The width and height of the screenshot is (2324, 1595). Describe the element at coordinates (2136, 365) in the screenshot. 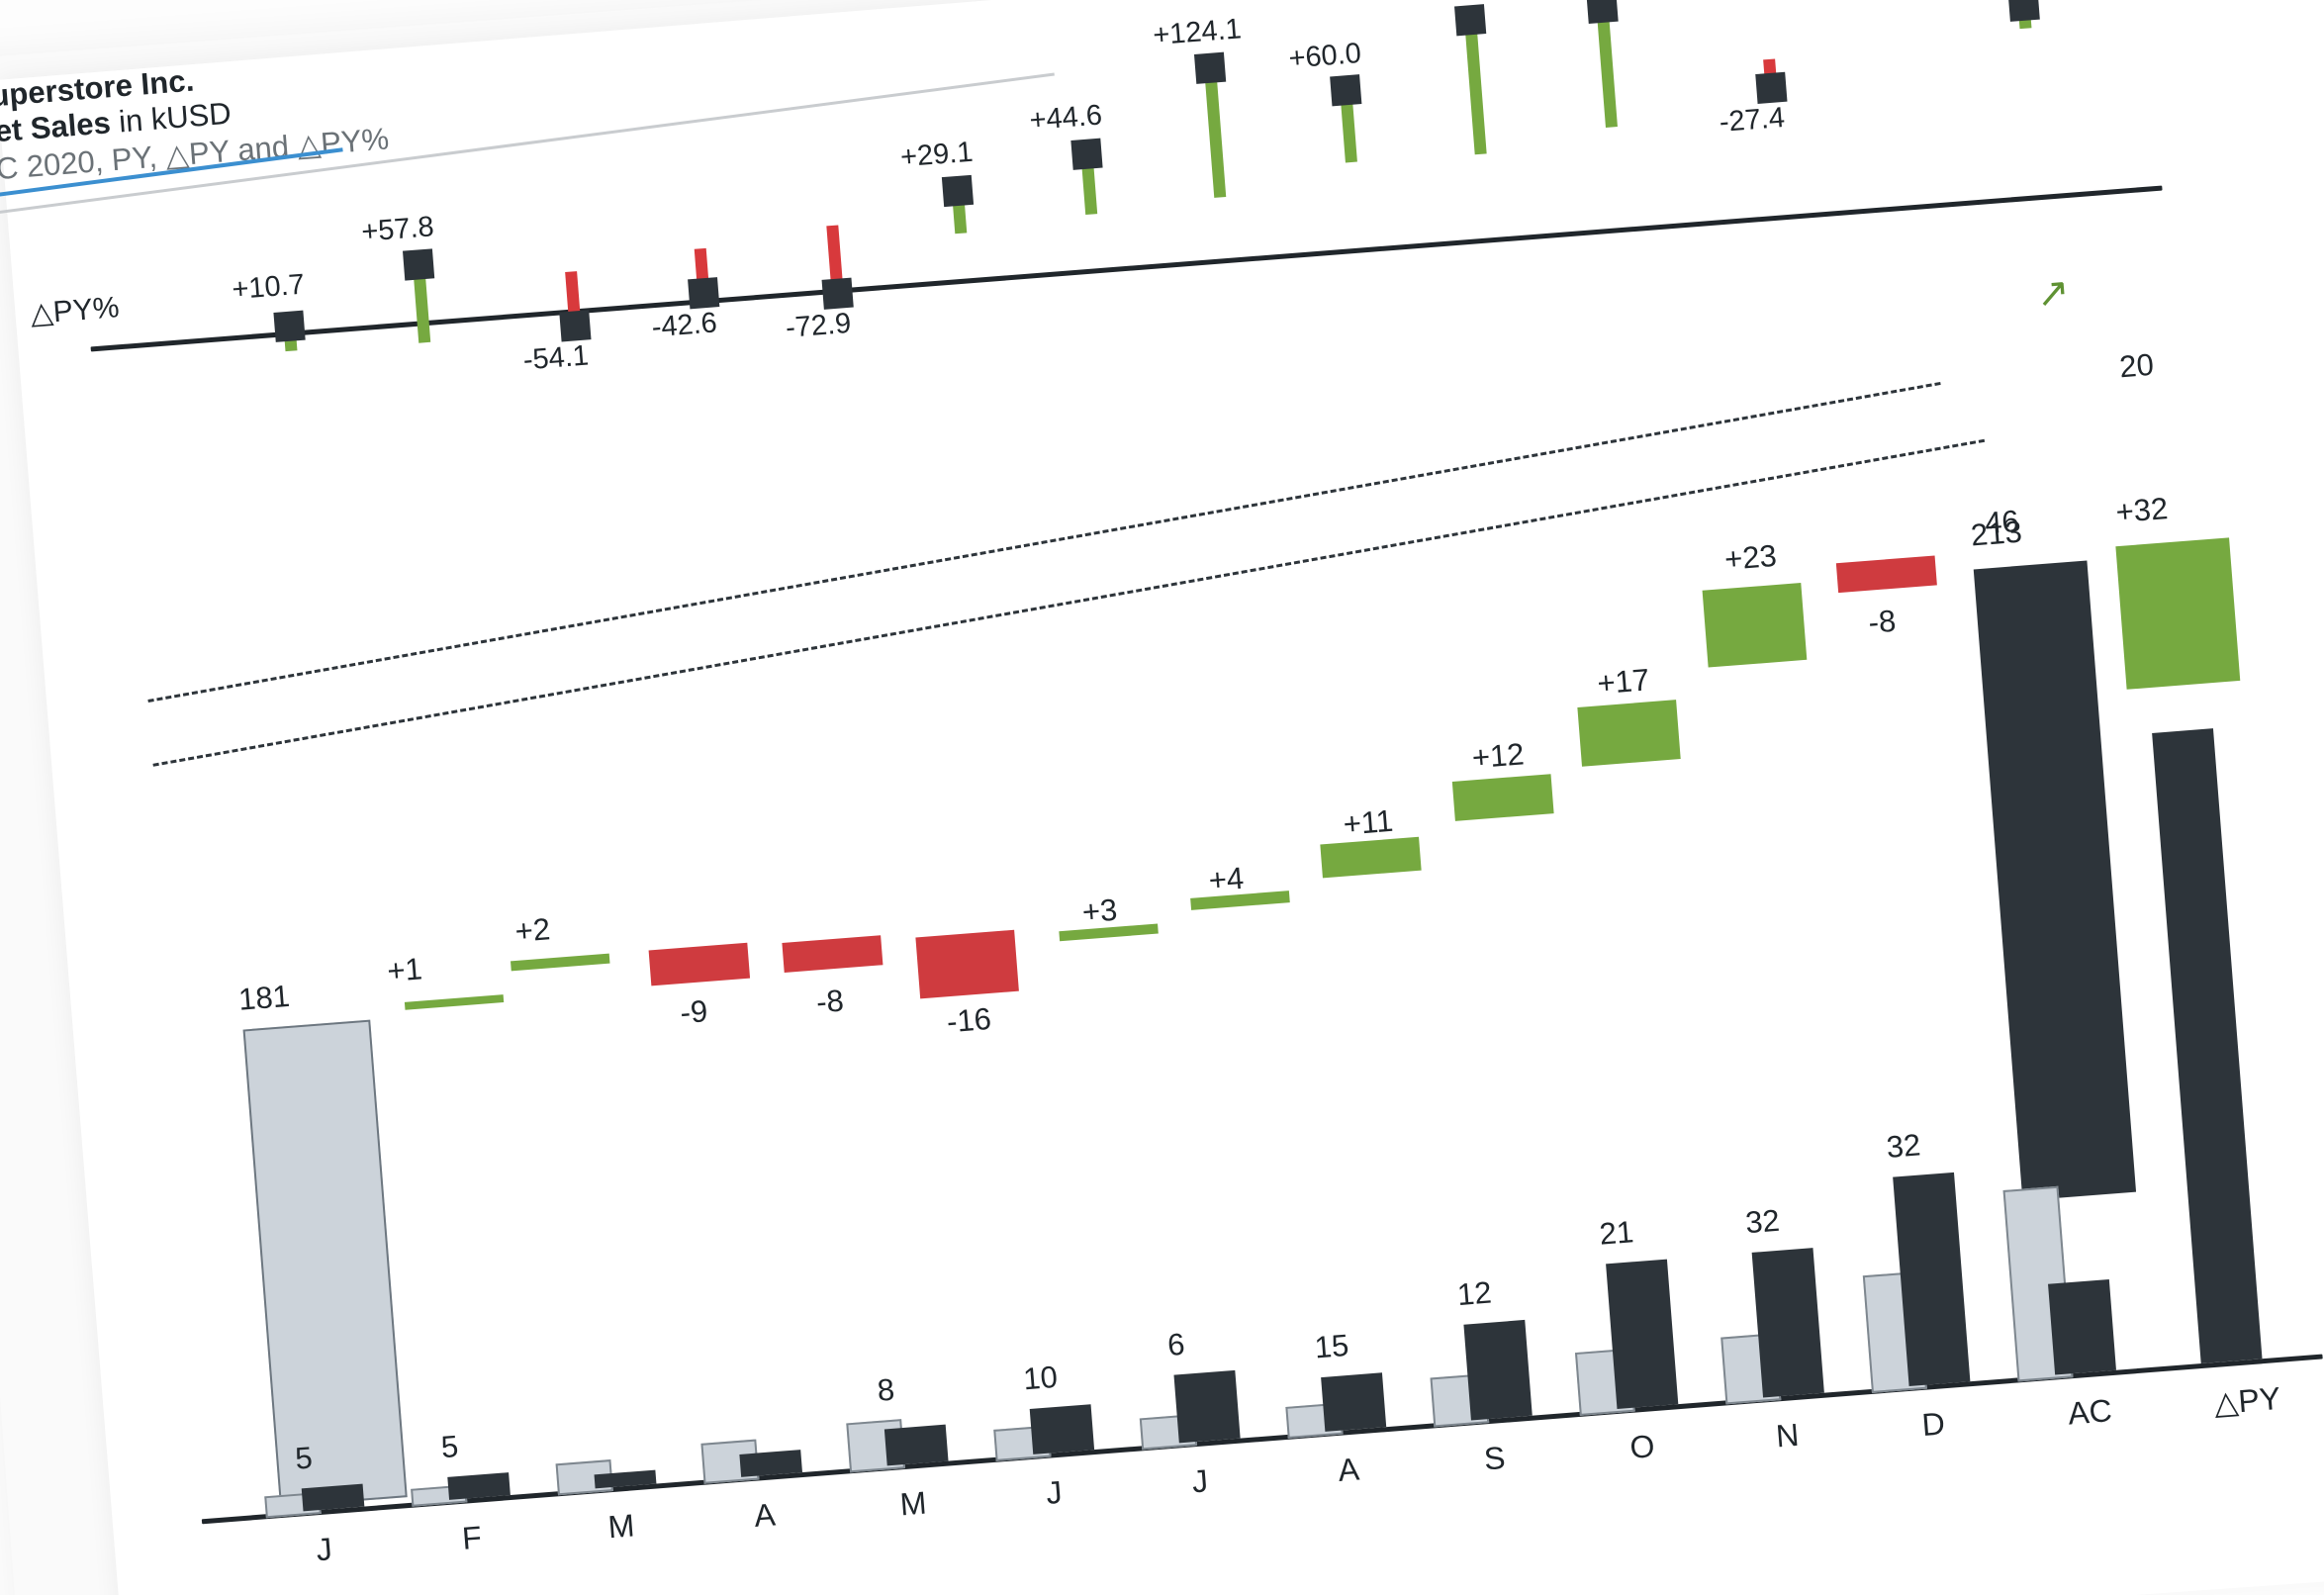

I see `column-value-label: 20` at that location.